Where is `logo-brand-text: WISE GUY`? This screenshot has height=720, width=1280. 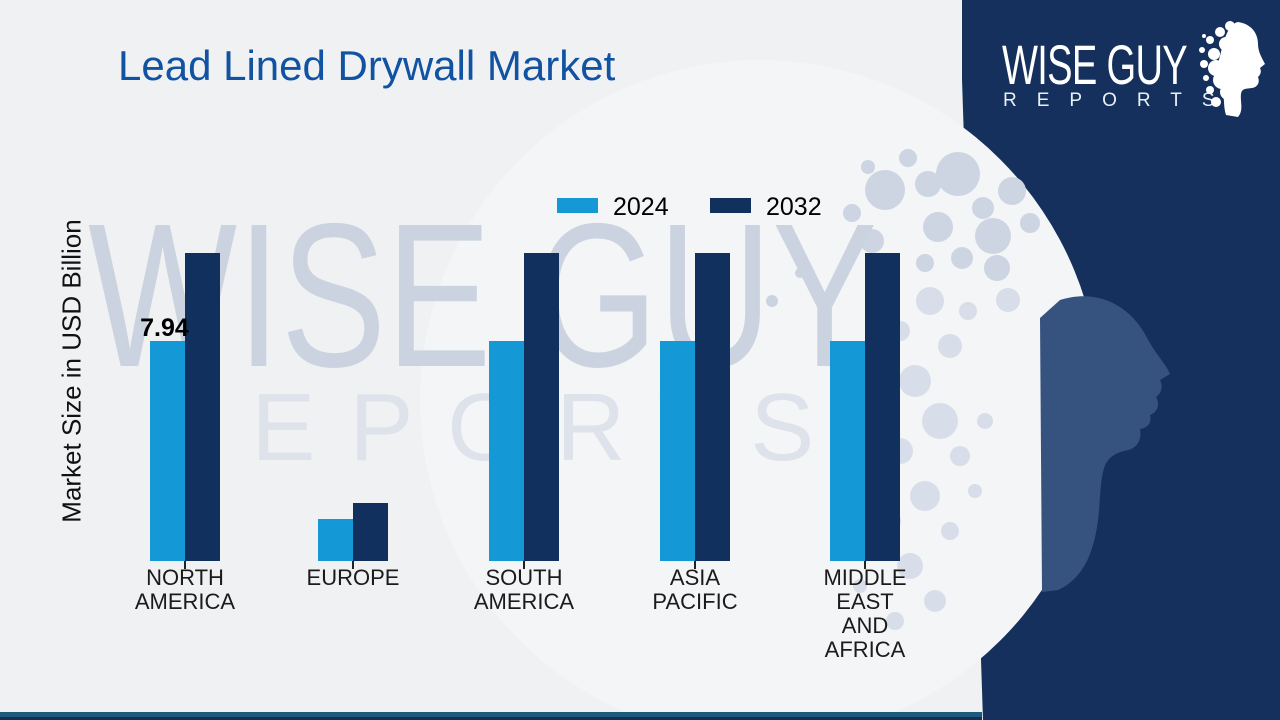 logo-brand-text: WISE GUY is located at coordinates (1095, 64).